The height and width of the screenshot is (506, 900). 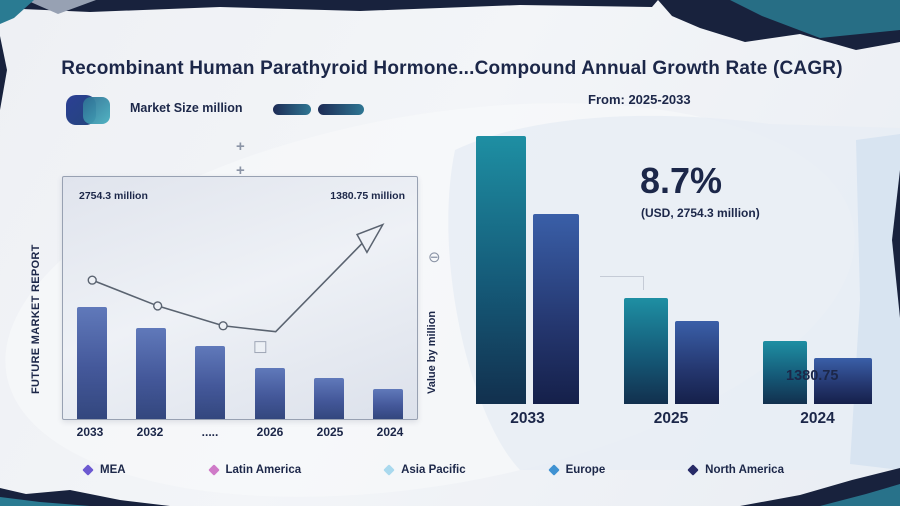 I want to click on left-axis-label: 2032, so click(x=150, y=432).